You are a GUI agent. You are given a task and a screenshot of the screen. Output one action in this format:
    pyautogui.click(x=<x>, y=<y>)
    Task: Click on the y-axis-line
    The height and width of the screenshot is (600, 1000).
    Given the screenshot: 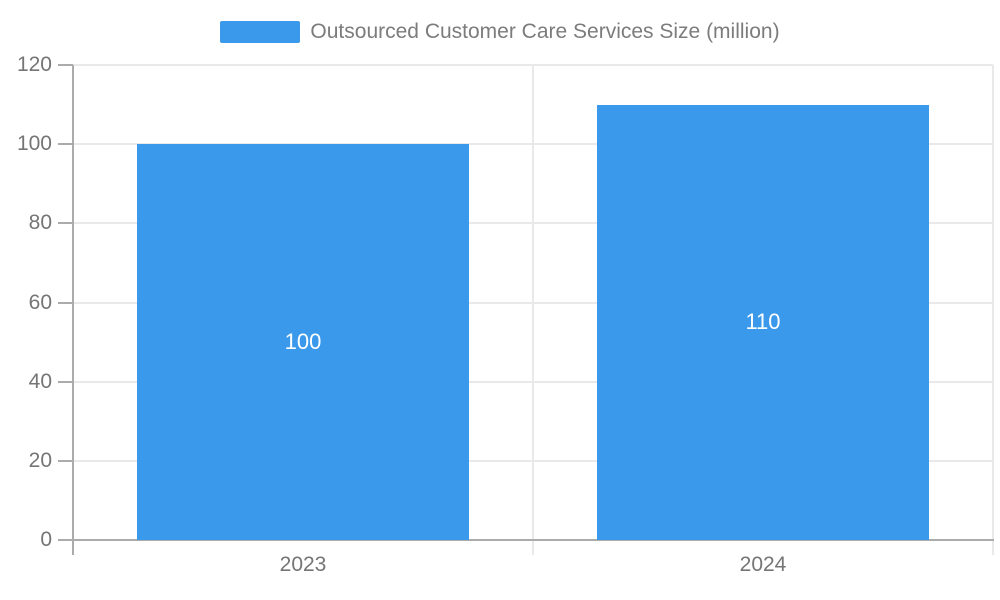 What is the action you would take?
    pyautogui.click(x=73, y=310)
    